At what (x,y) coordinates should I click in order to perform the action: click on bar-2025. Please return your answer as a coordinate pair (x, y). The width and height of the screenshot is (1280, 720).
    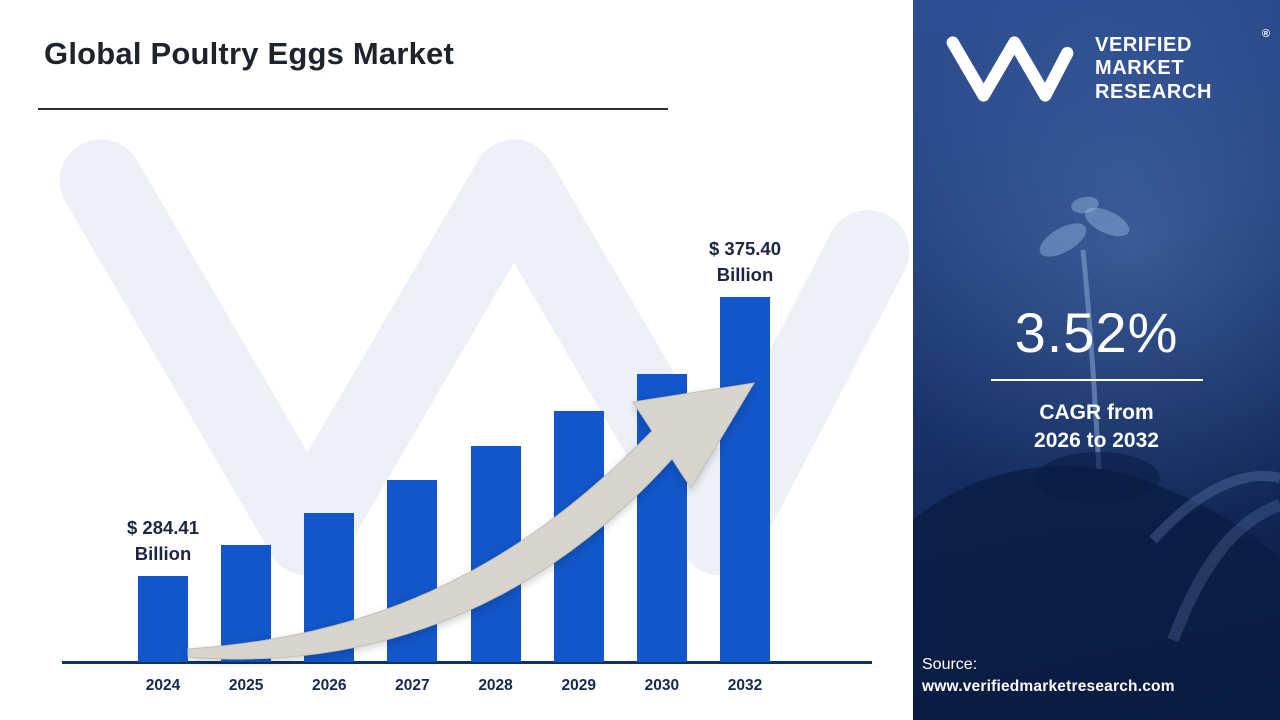
    Looking at the image, I should click on (246, 603).